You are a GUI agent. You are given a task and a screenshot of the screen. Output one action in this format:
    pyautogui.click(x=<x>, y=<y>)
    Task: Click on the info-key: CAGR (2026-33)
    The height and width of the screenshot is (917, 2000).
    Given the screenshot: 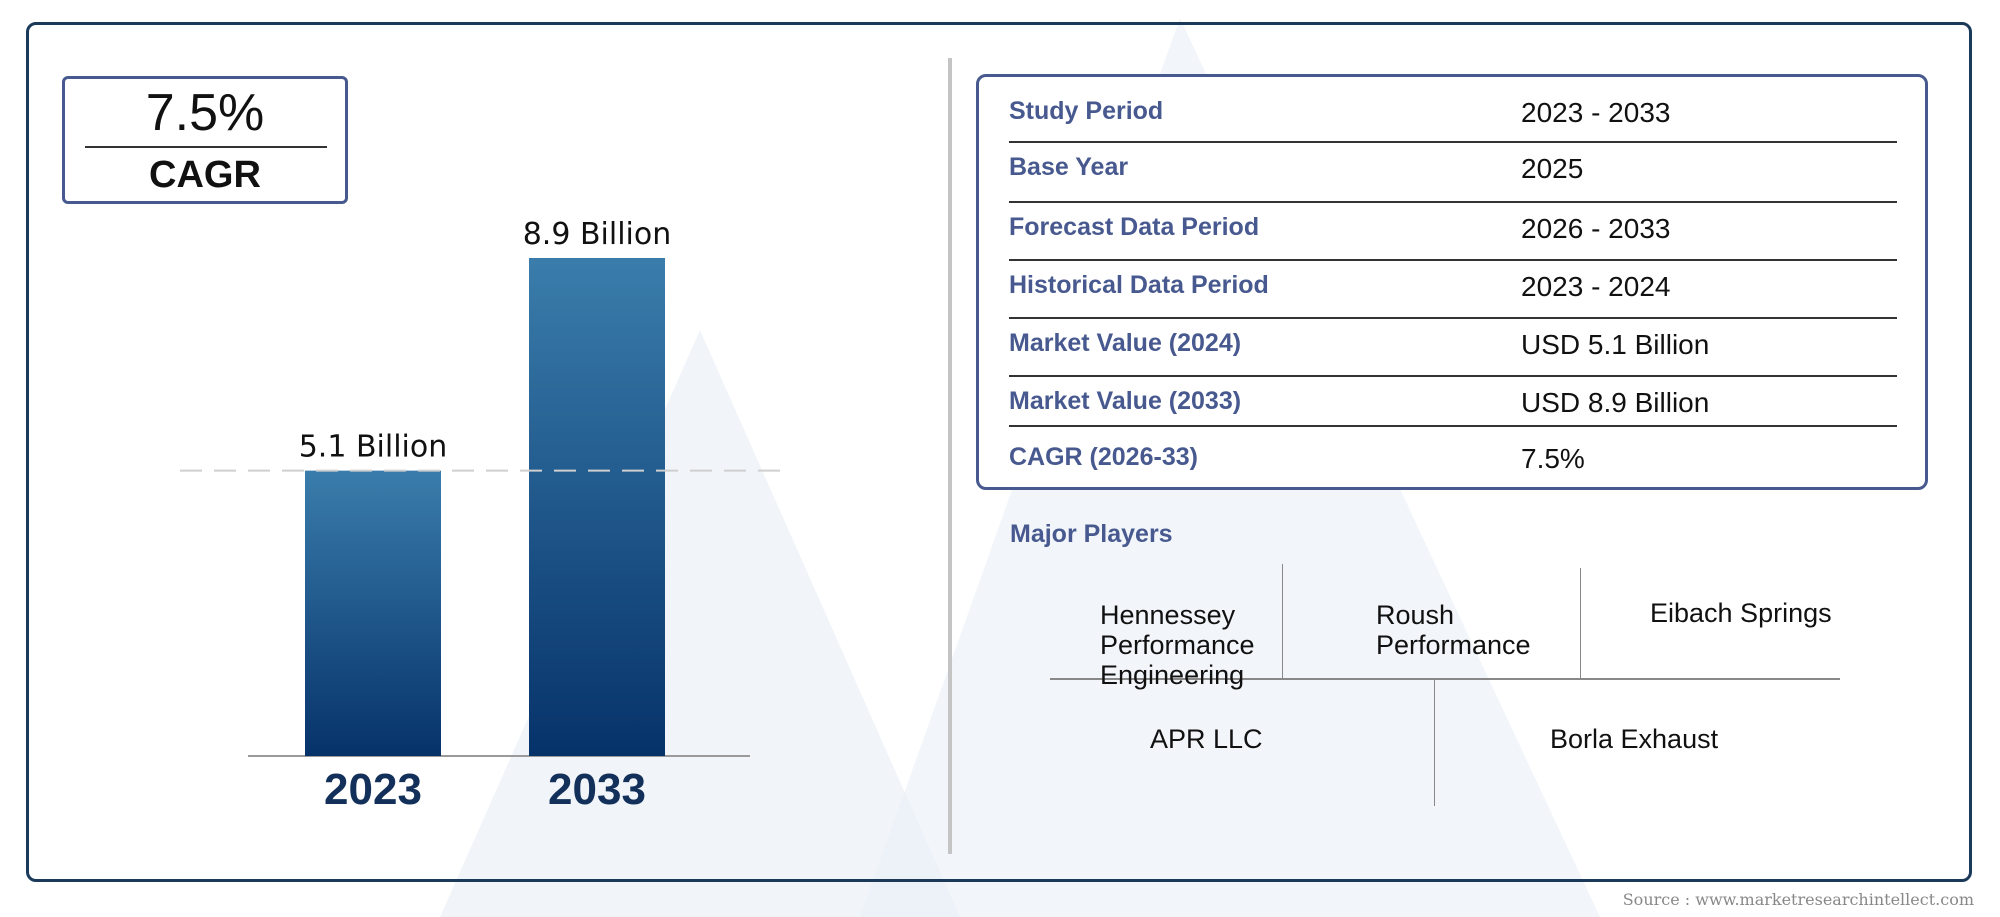 What is the action you would take?
    pyautogui.click(x=1103, y=457)
    